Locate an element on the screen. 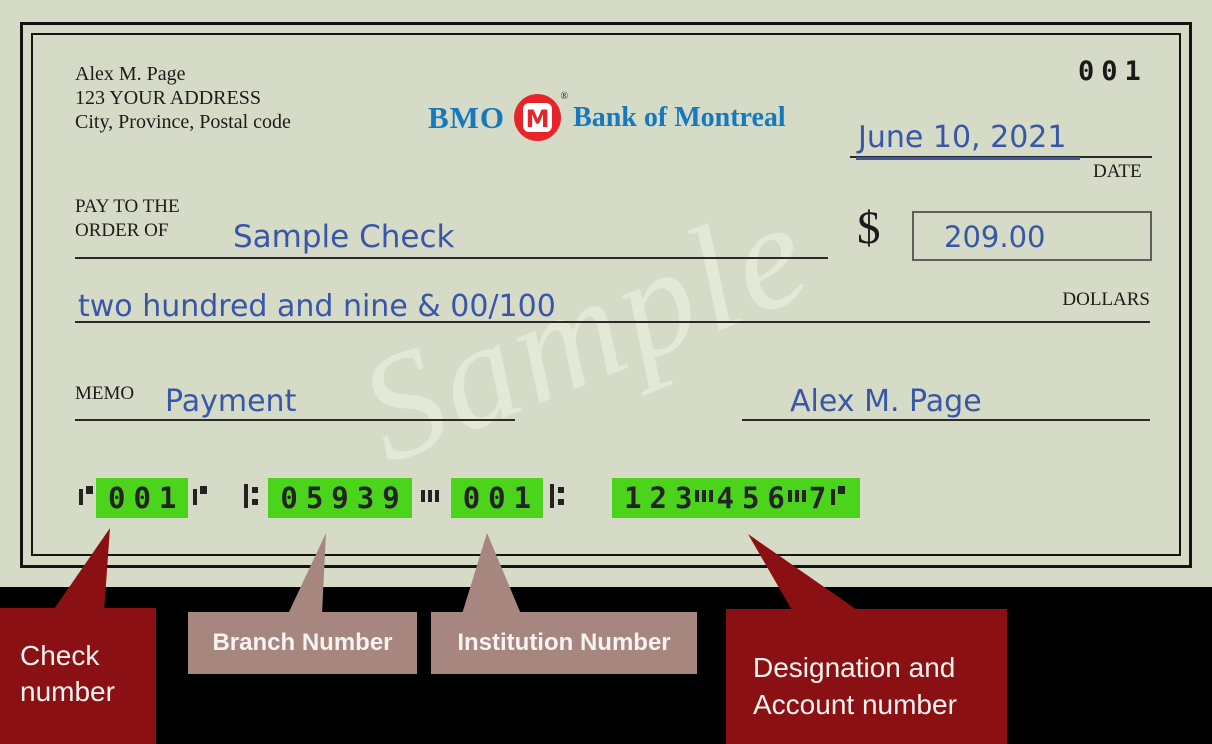 This screenshot has width=1212, height=744. memo-value: Payment is located at coordinates (231, 401).